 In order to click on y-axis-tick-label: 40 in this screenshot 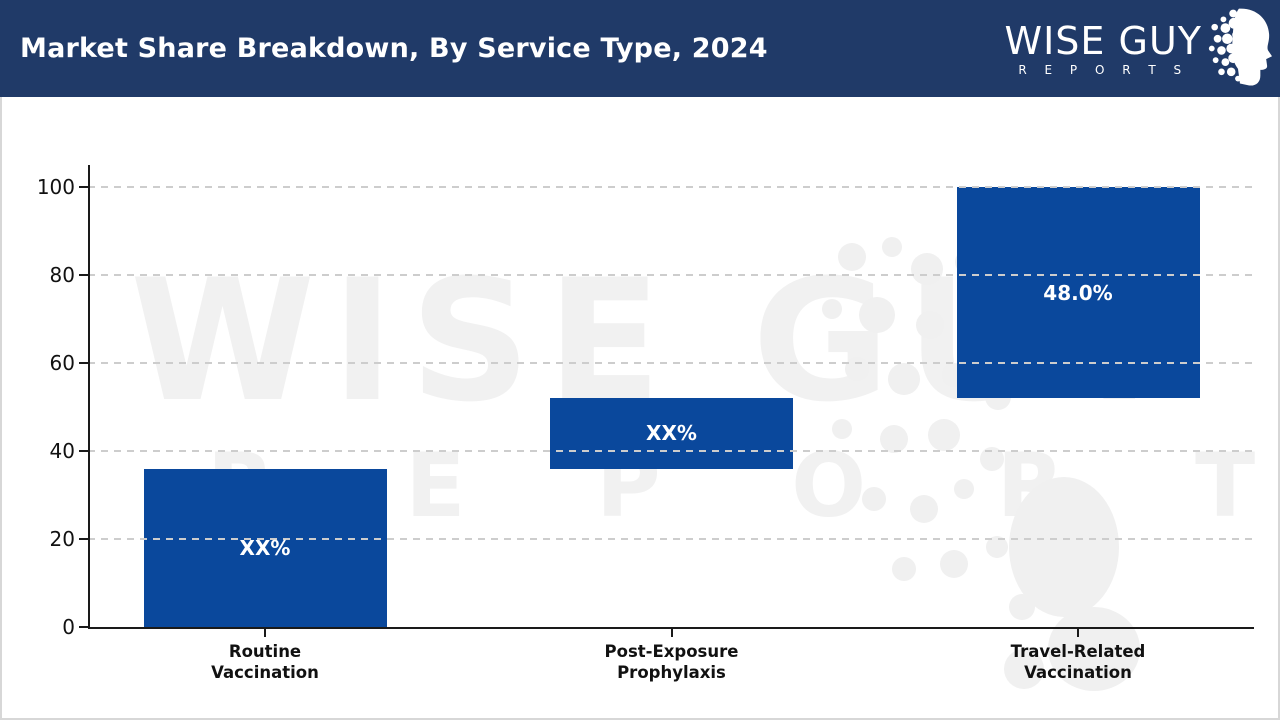, I will do `click(62, 451)`.